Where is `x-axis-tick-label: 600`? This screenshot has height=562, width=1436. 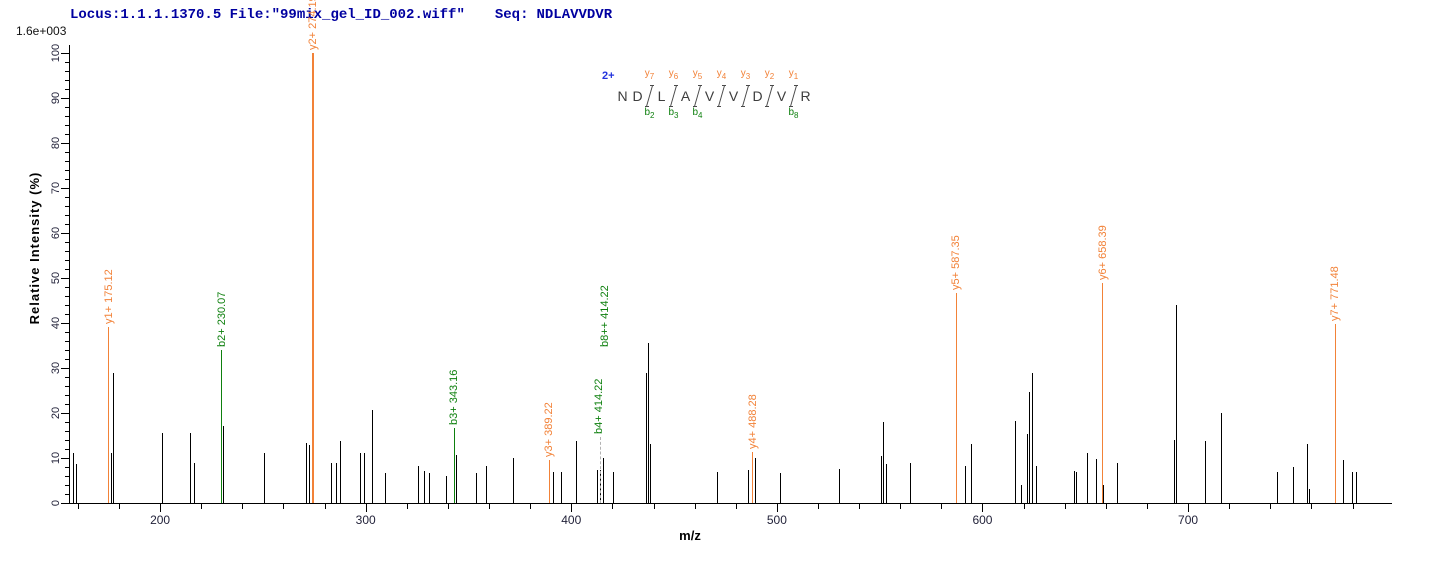
x-axis-tick-label: 600 is located at coordinates (982, 520).